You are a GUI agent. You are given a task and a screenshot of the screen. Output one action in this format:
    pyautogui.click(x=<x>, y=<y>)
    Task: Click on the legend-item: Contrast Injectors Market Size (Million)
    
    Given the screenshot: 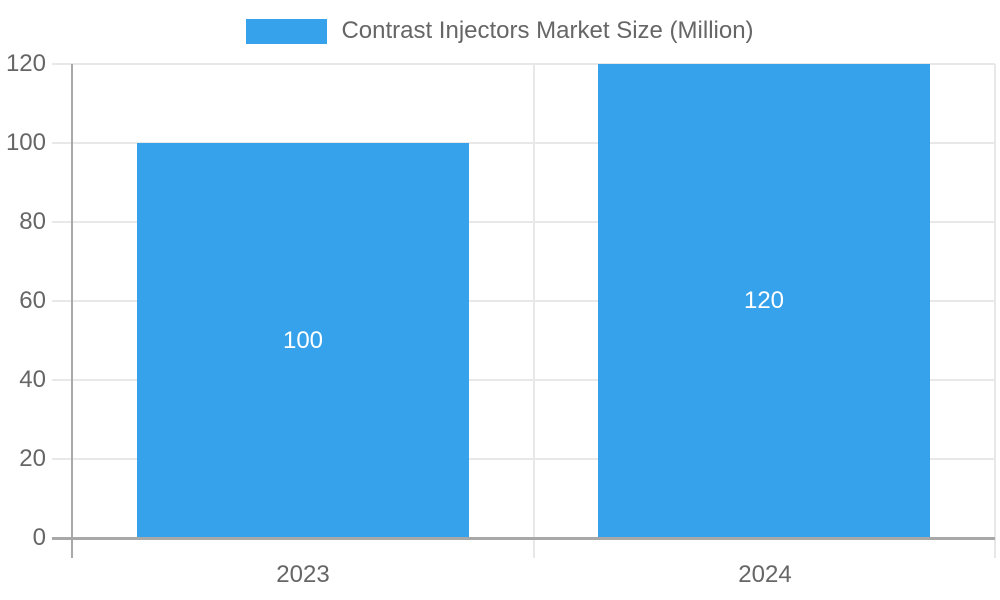 What is the action you would take?
    pyautogui.click(x=500, y=31)
    